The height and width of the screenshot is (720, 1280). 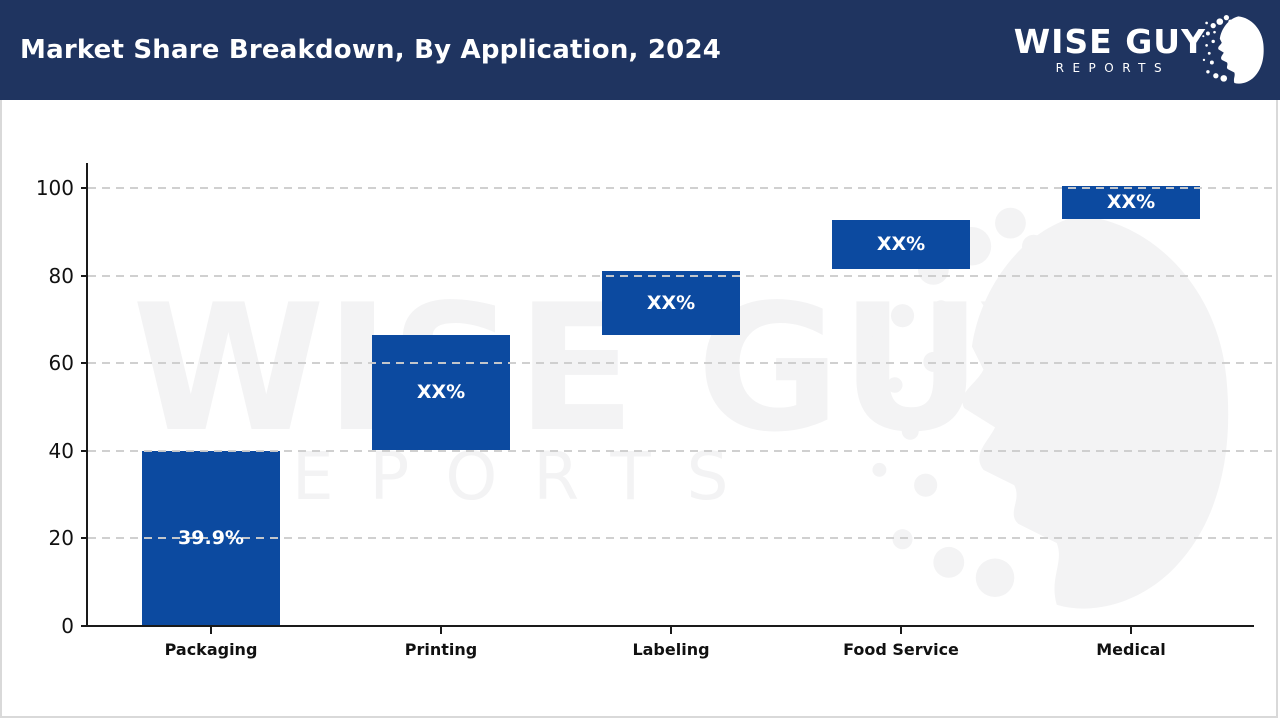 I want to click on y-axis-tick-label: 0, so click(x=67, y=626).